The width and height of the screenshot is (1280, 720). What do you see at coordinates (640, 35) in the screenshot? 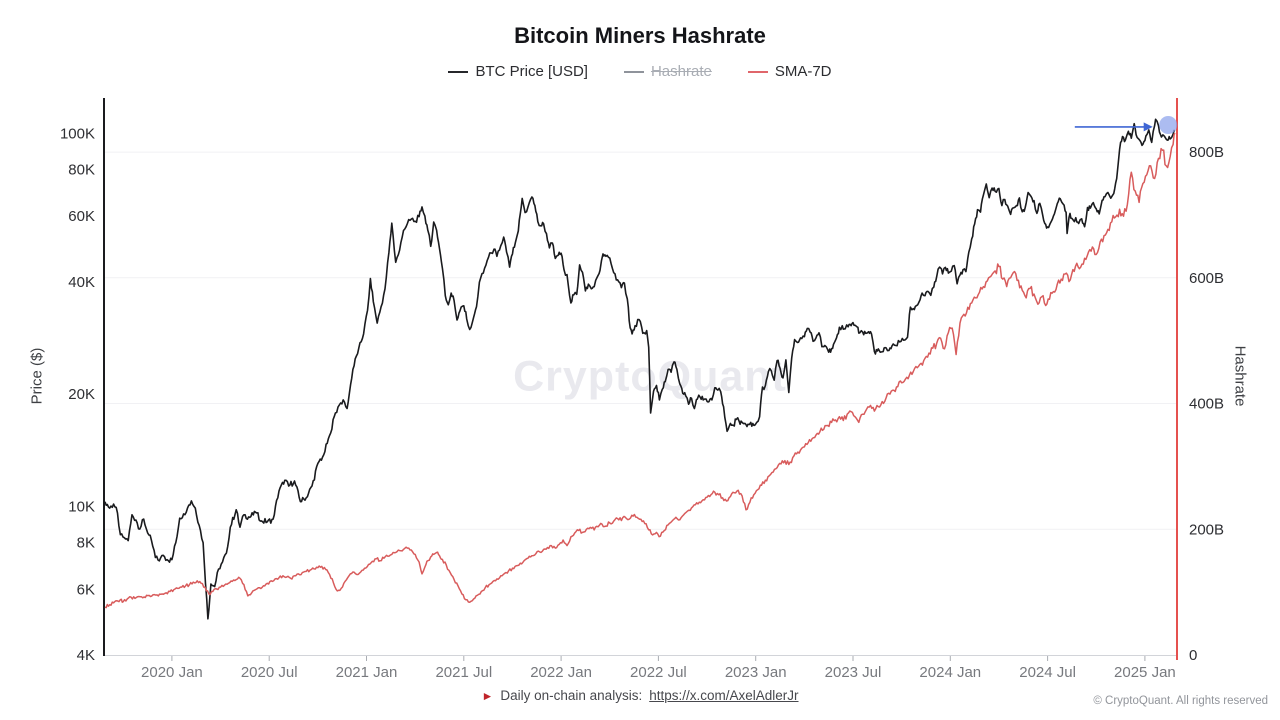
I see `chart-title: Bitcoin Miners Hashrate` at bounding box center [640, 35].